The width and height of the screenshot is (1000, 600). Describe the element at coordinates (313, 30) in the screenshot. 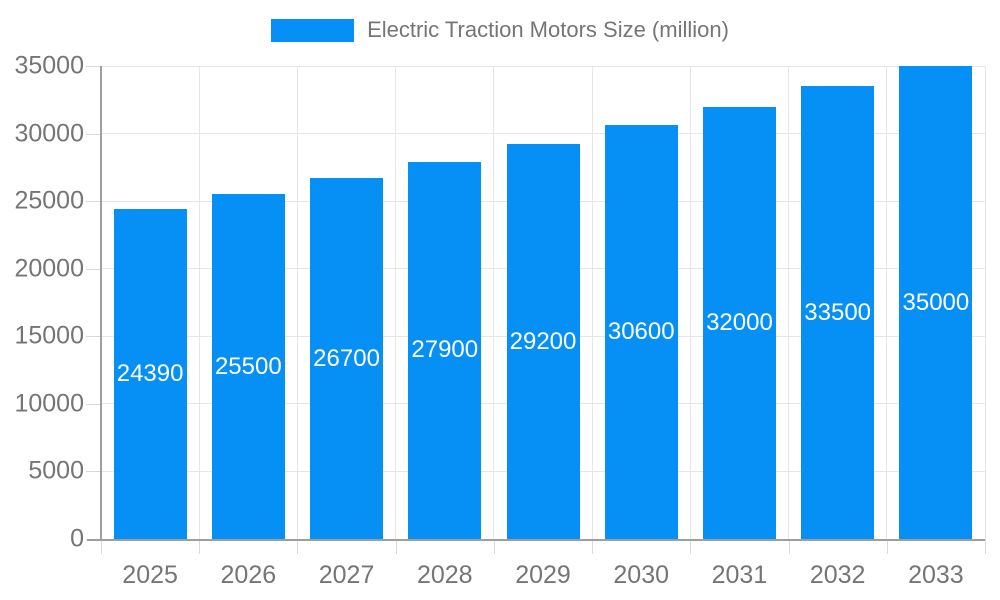

I see `legend-swatch` at that location.